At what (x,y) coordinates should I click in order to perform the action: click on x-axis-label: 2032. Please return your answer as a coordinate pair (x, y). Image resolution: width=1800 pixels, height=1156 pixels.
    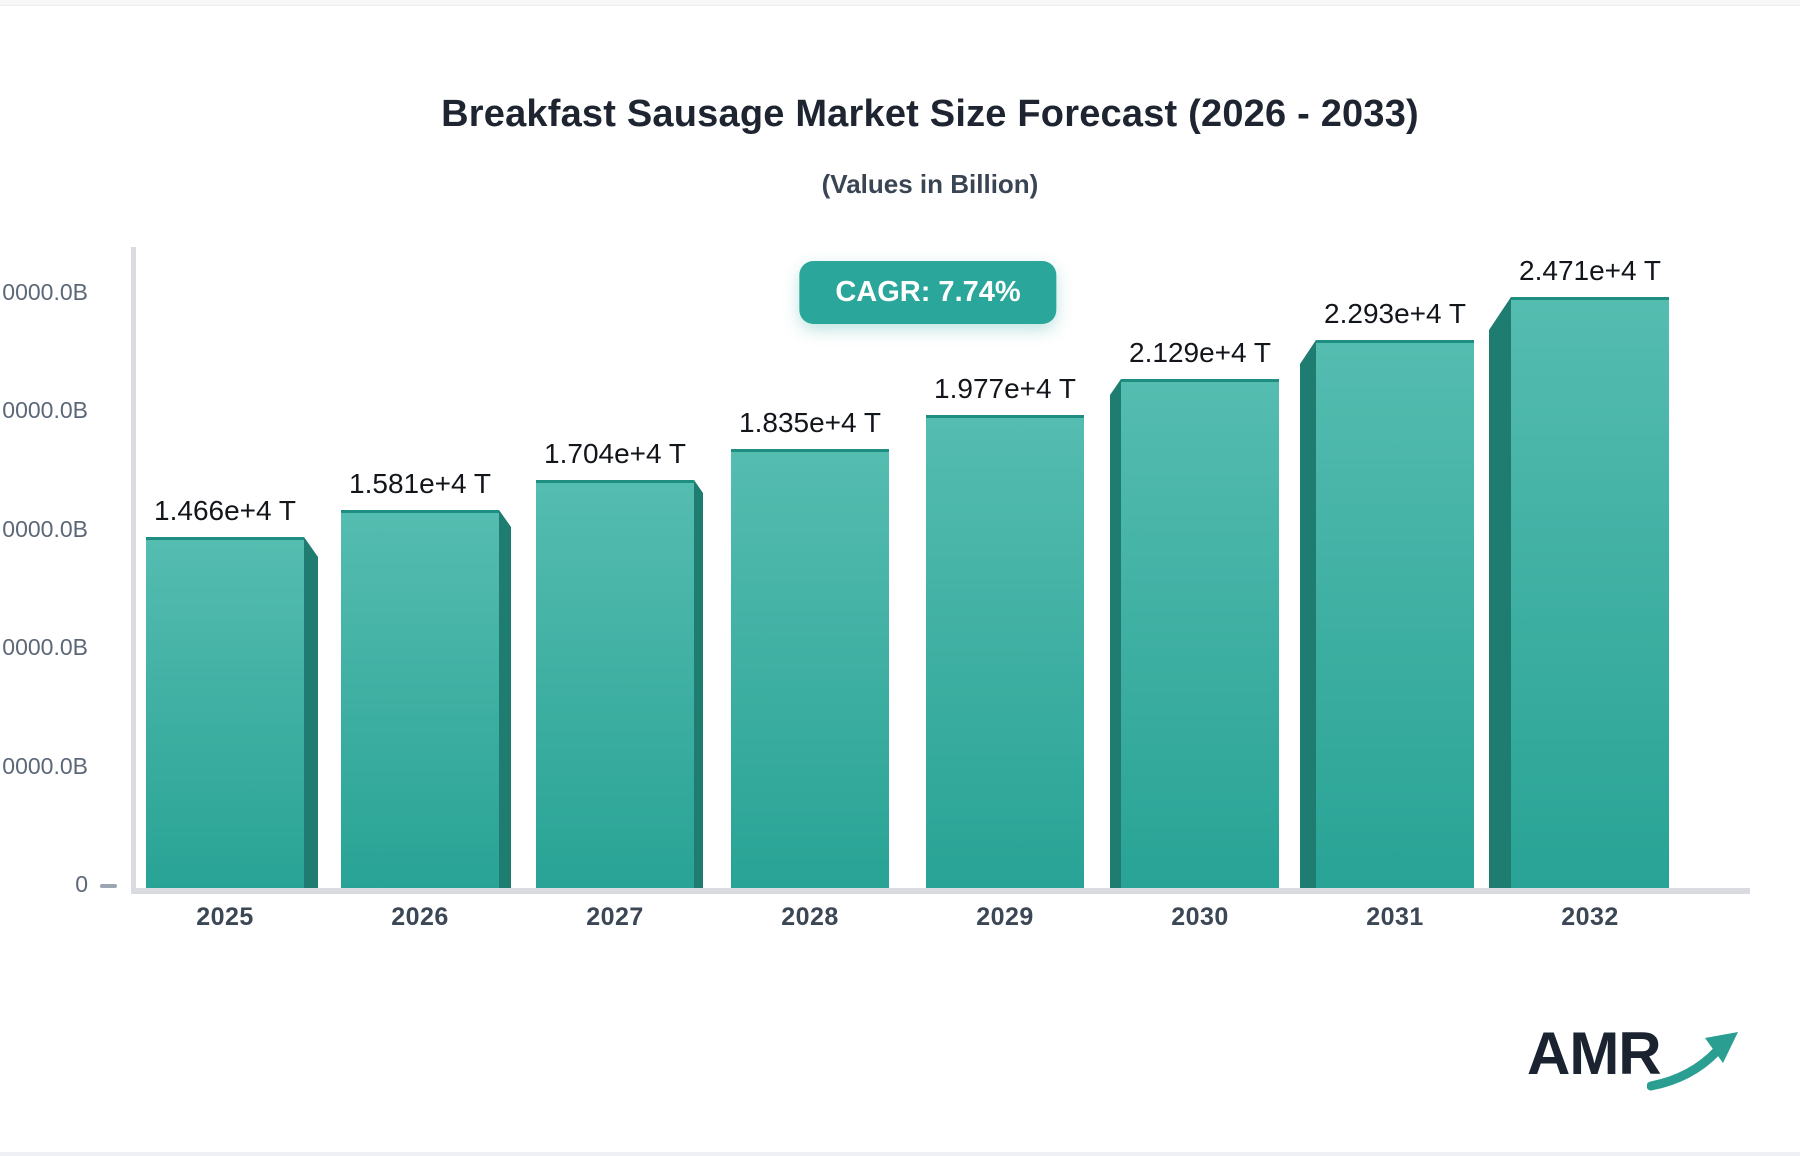
    Looking at the image, I should click on (1590, 917).